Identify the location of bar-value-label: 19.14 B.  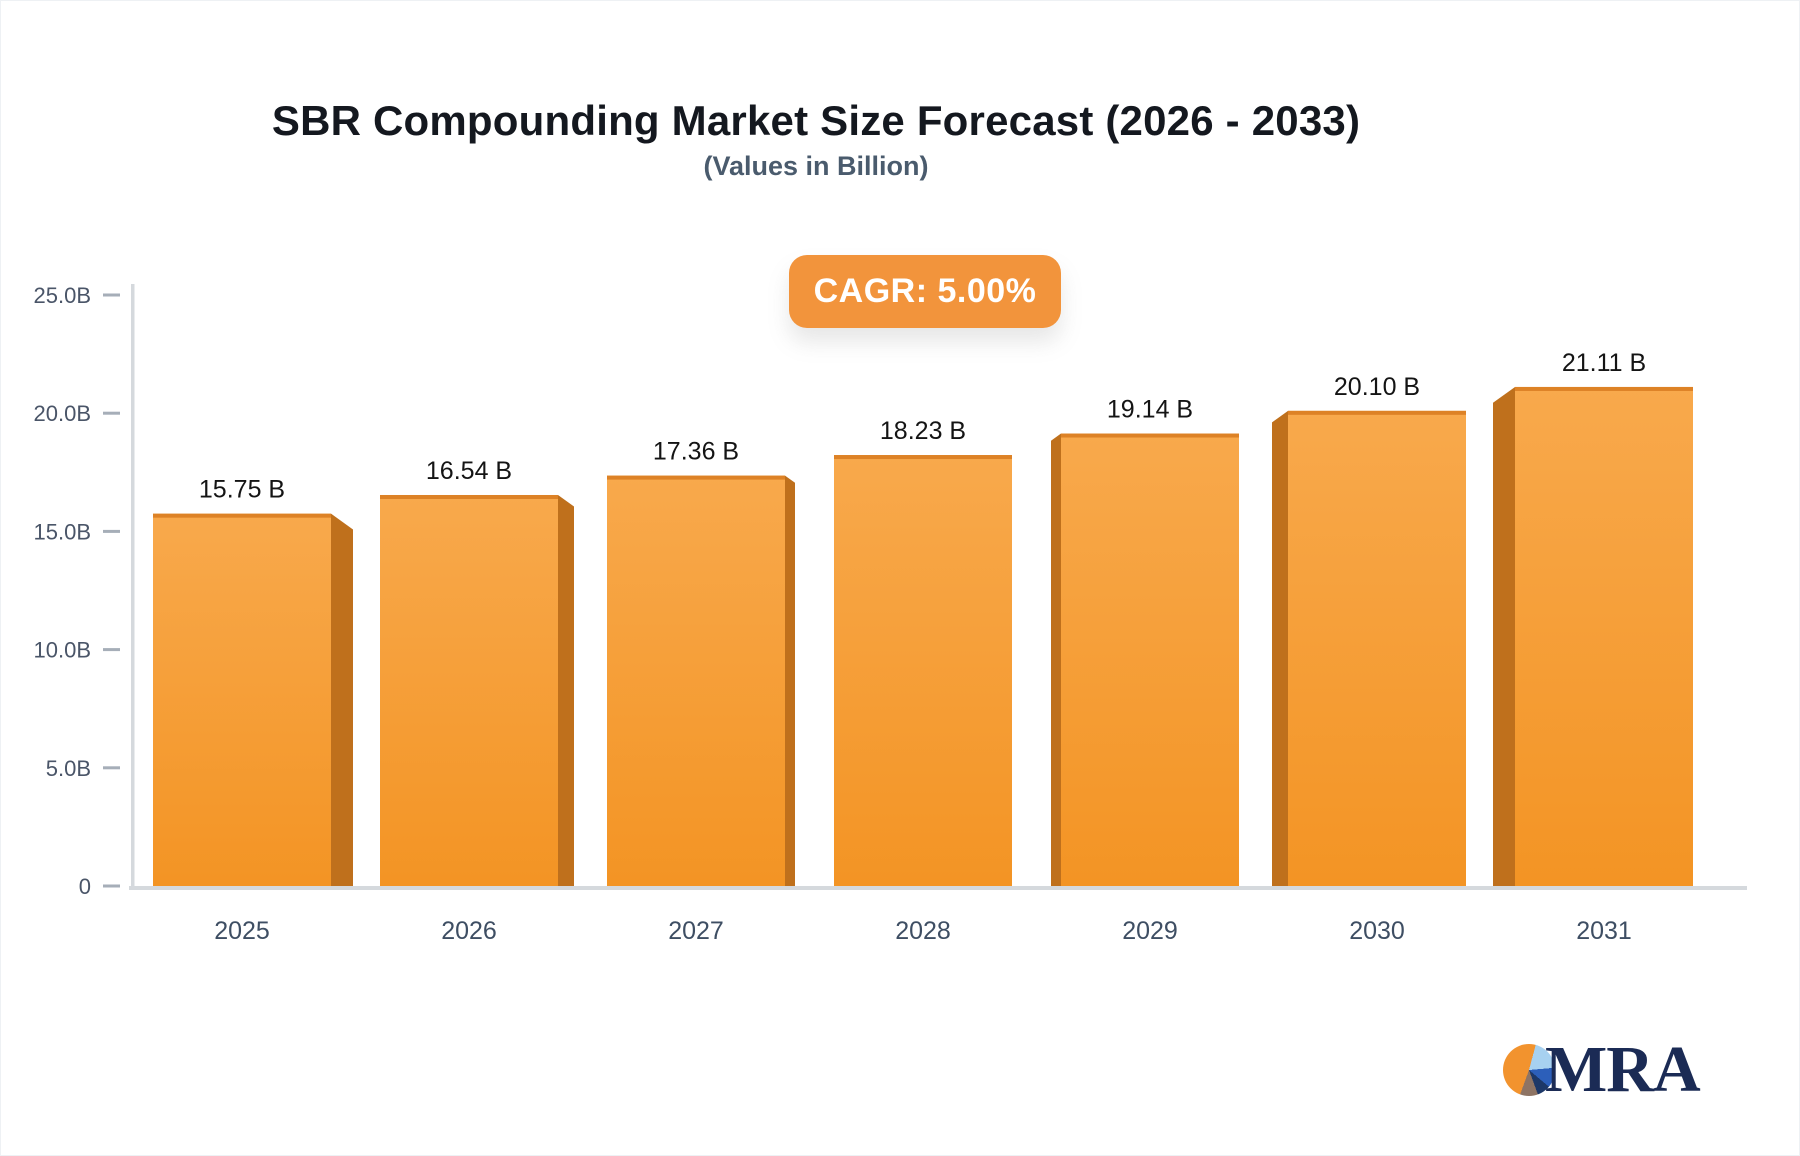
(1150, 410).